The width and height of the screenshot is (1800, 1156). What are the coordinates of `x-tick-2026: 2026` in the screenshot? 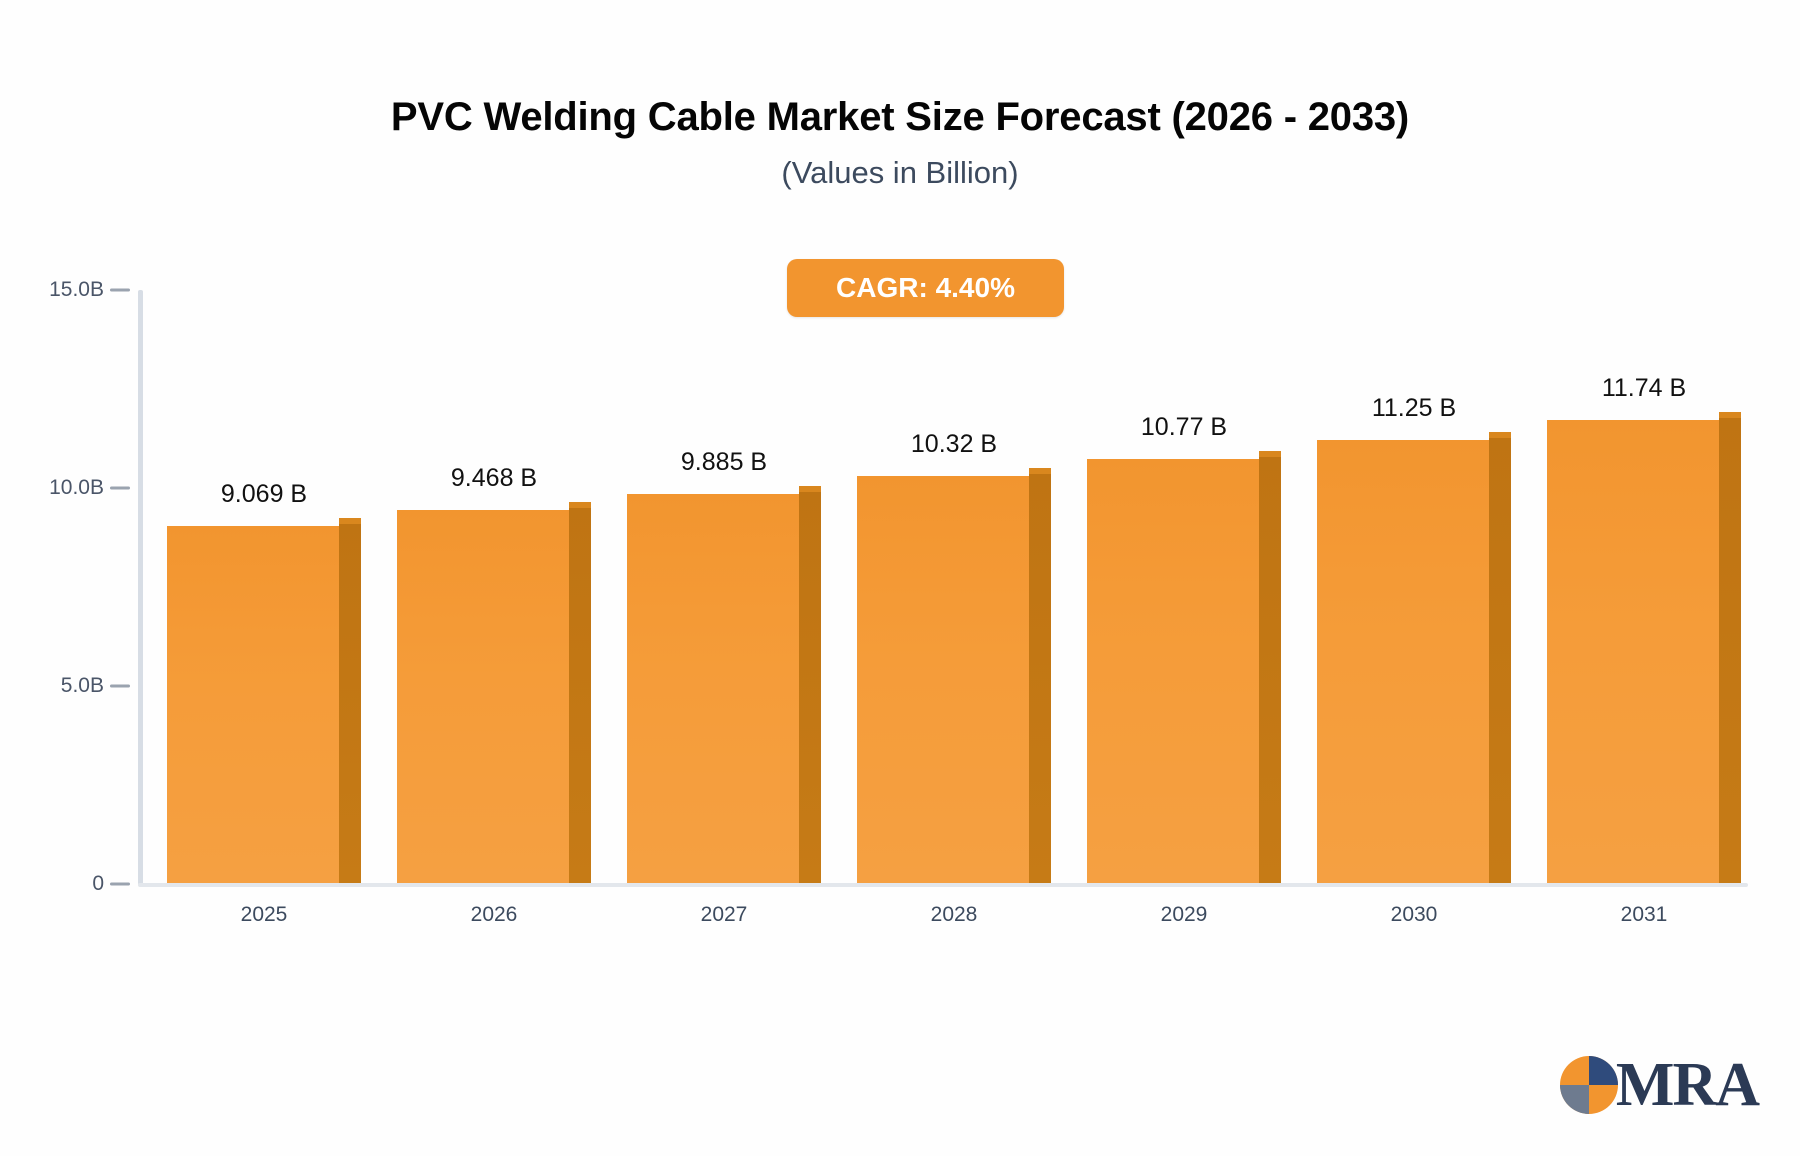 It's located at (494, 914).